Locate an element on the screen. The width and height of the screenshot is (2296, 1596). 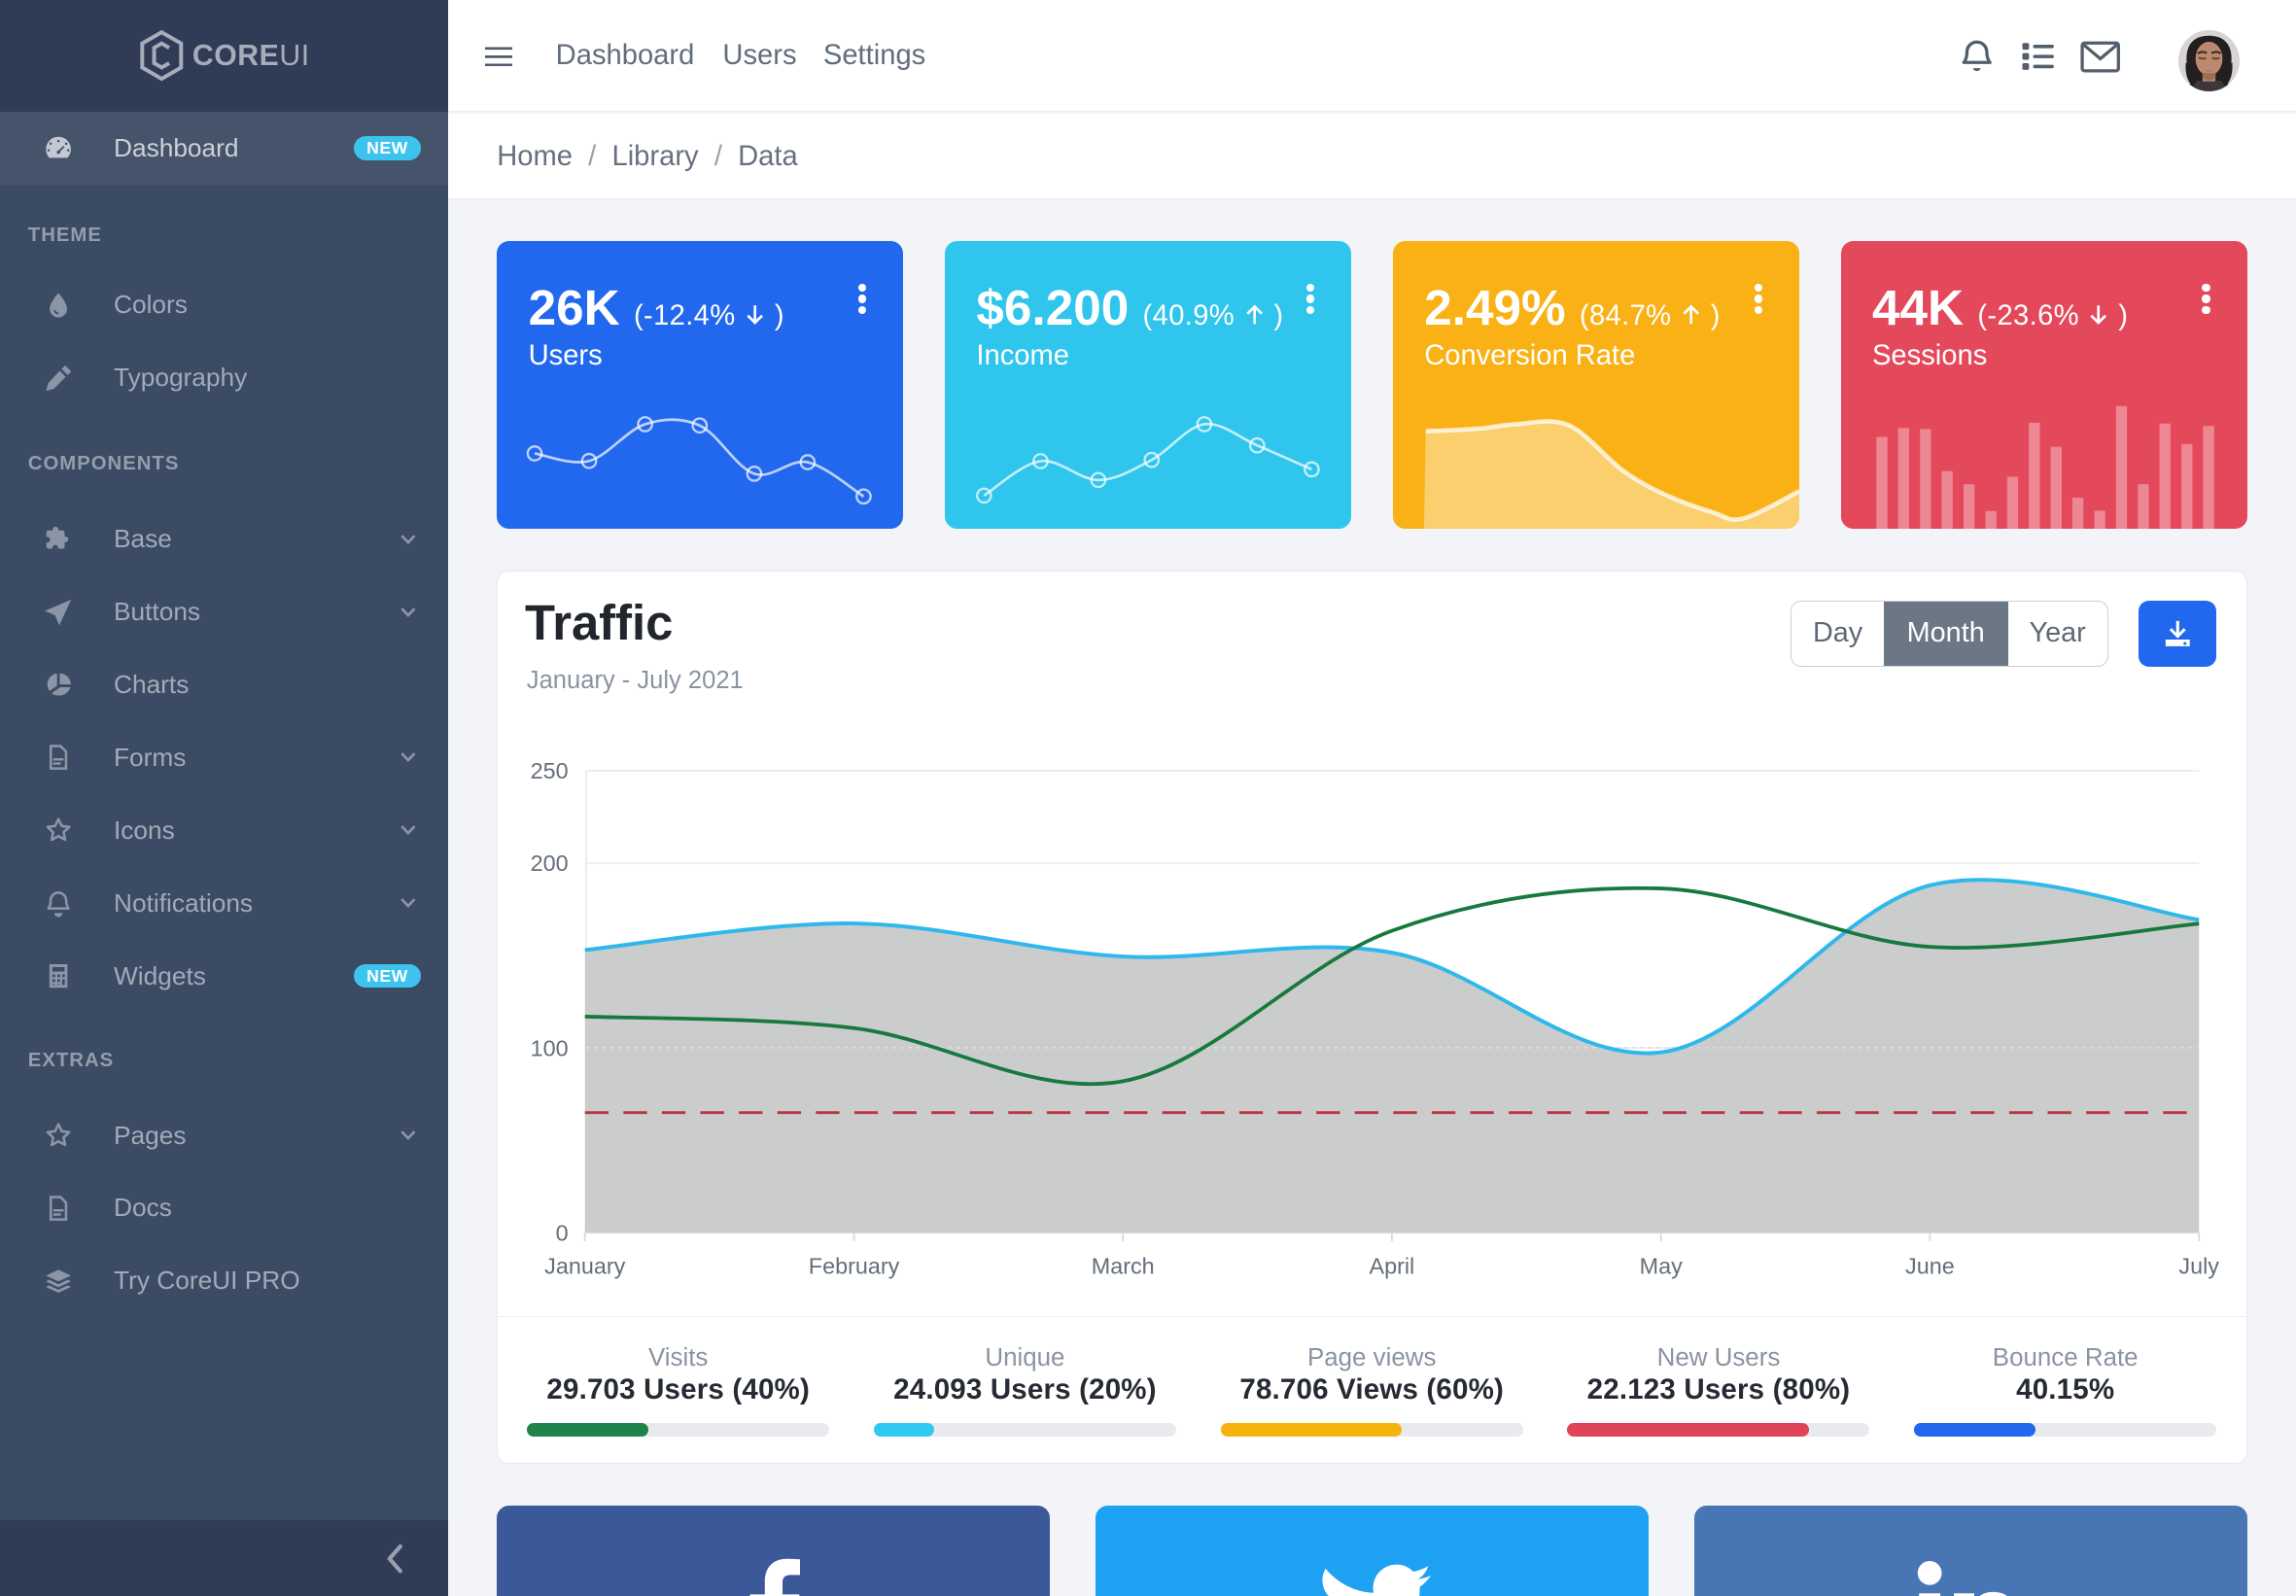
svg-text: April is located at coordinates (1392, 1266).